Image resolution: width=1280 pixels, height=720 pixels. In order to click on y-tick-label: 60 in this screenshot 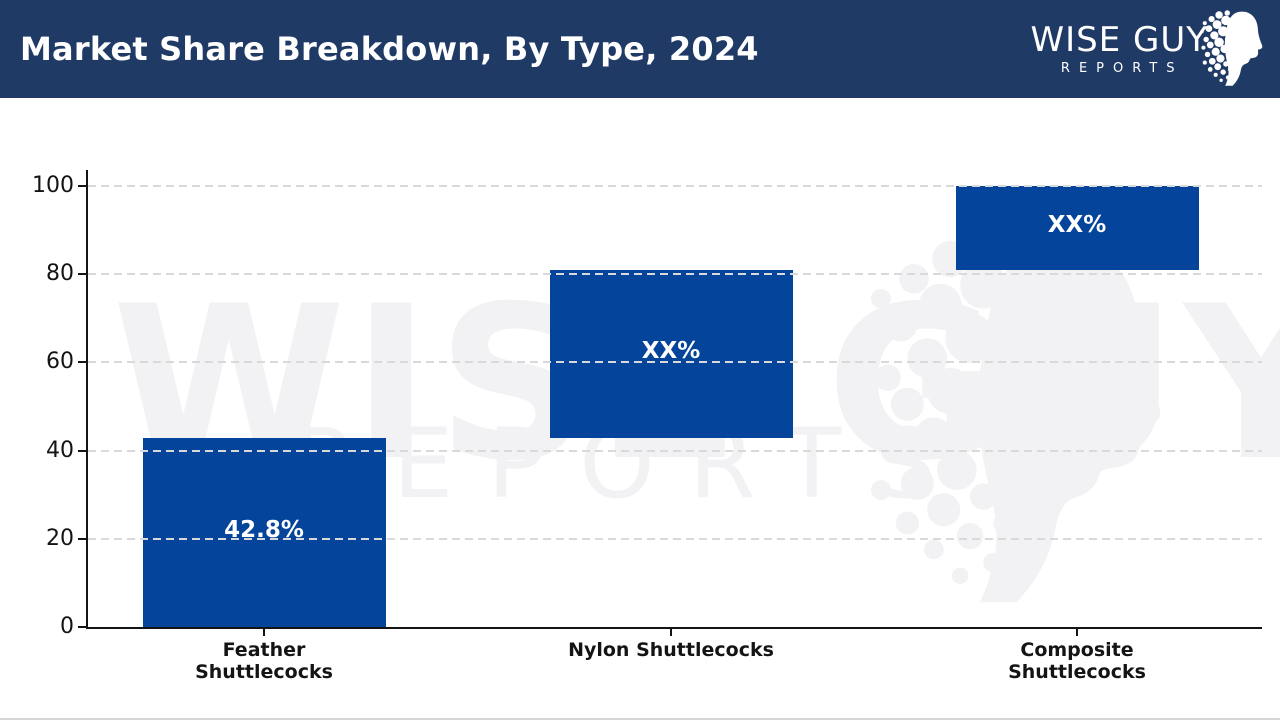, I will do `click(60, 362)`.